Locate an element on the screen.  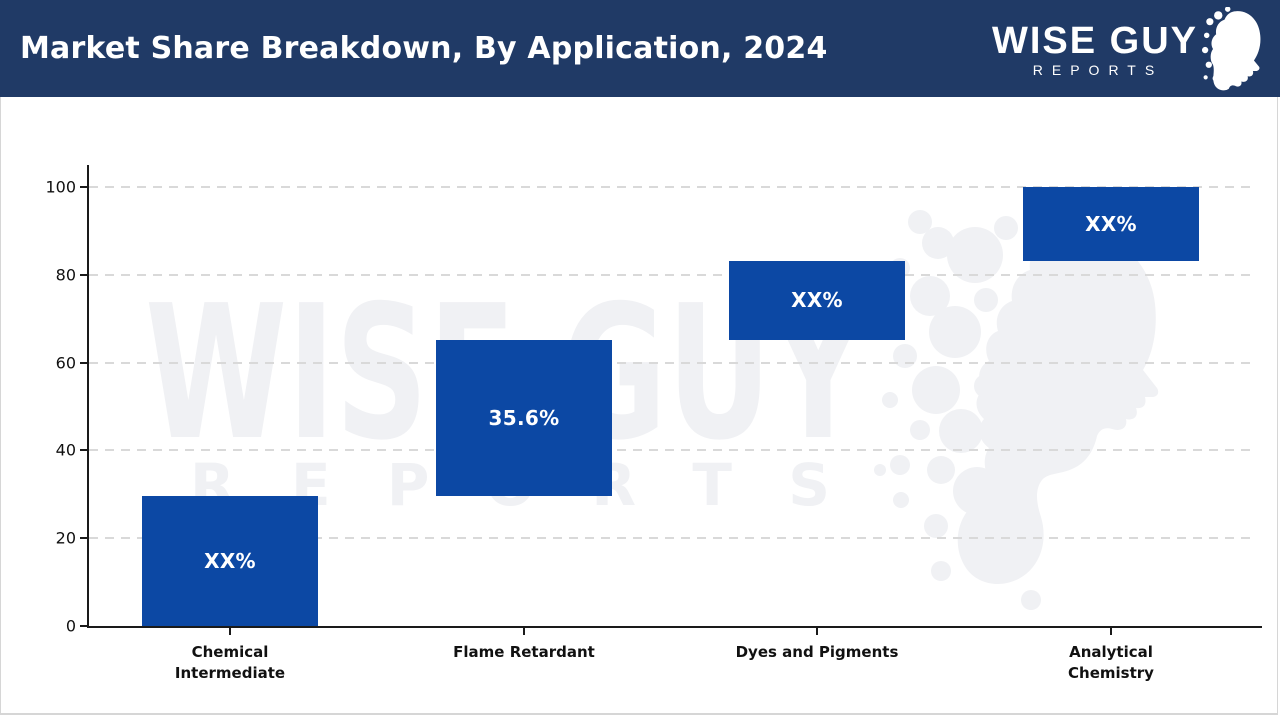
bar-value-label-1: 35.6% is located at coordinates (524, 417).